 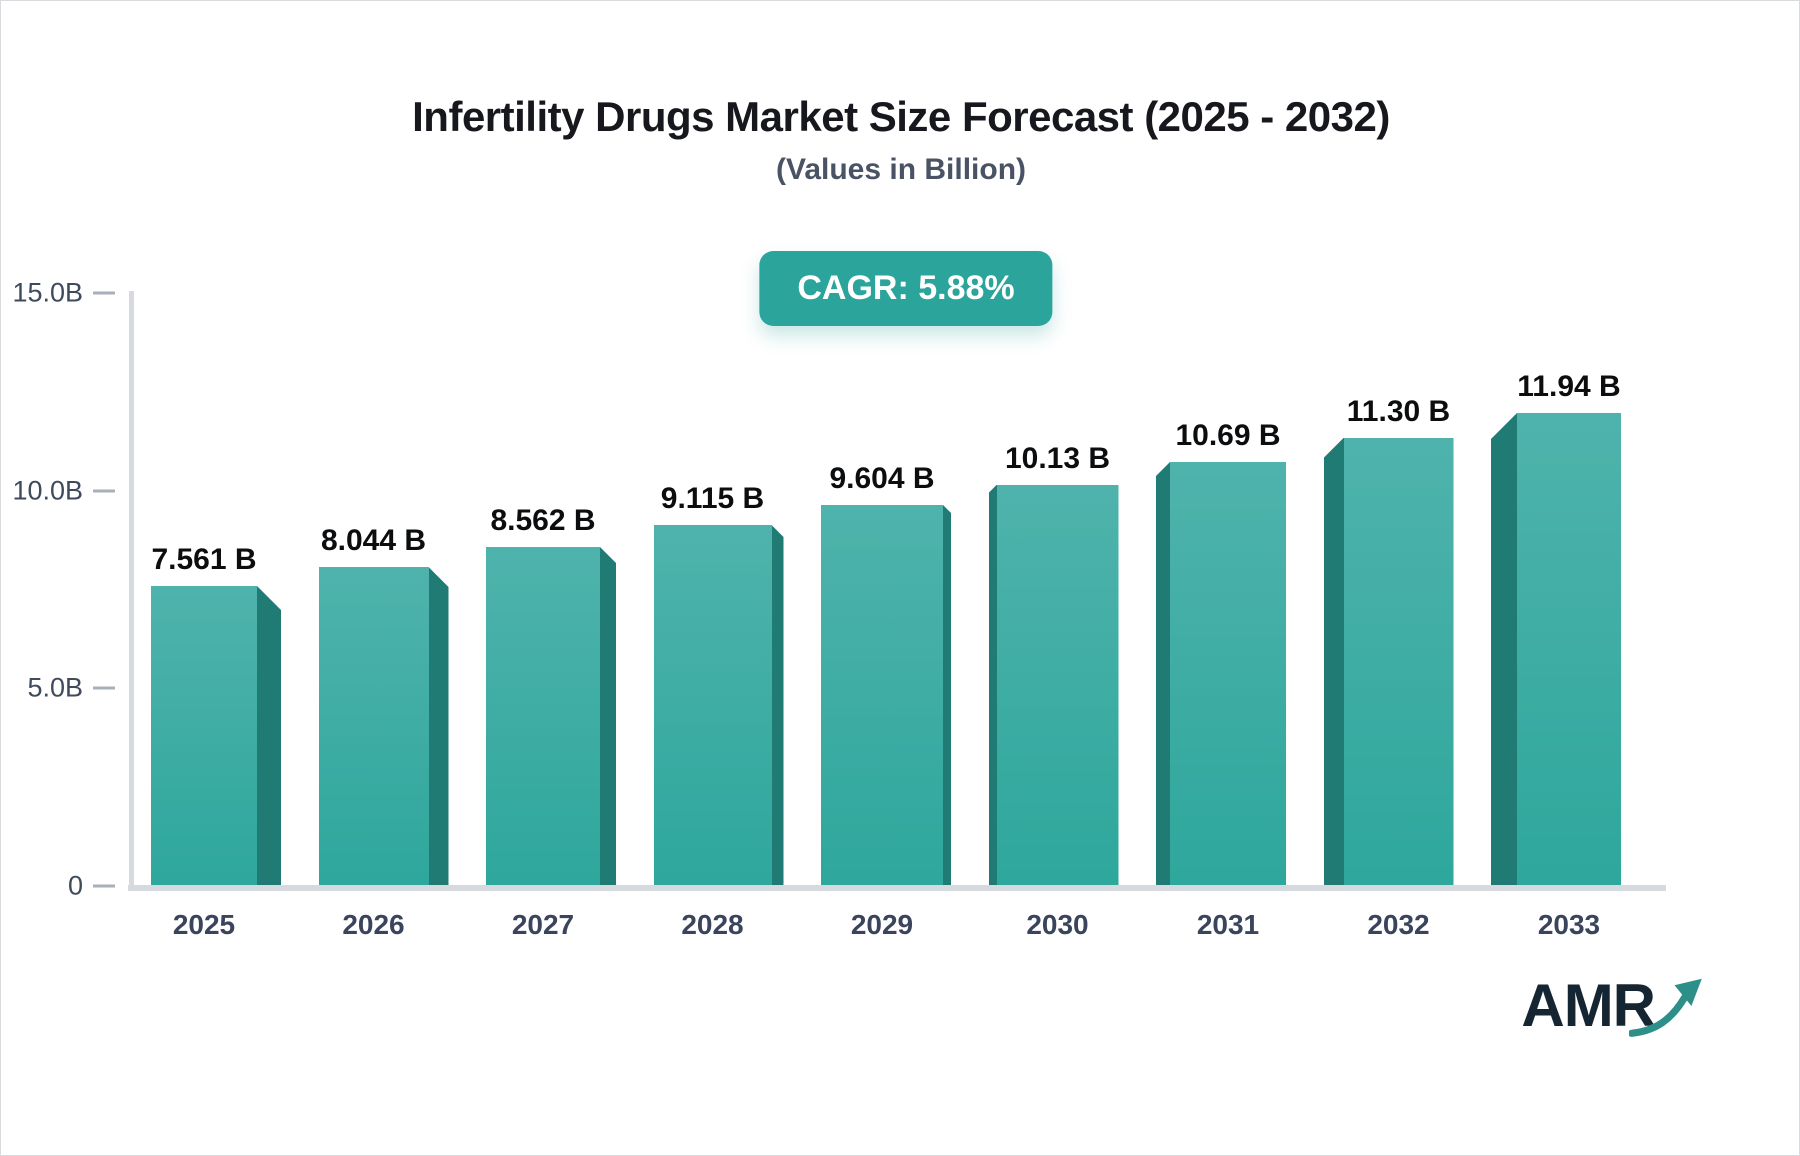 I want to click on x-tick-label: 2026, so click(x=373, y=924).